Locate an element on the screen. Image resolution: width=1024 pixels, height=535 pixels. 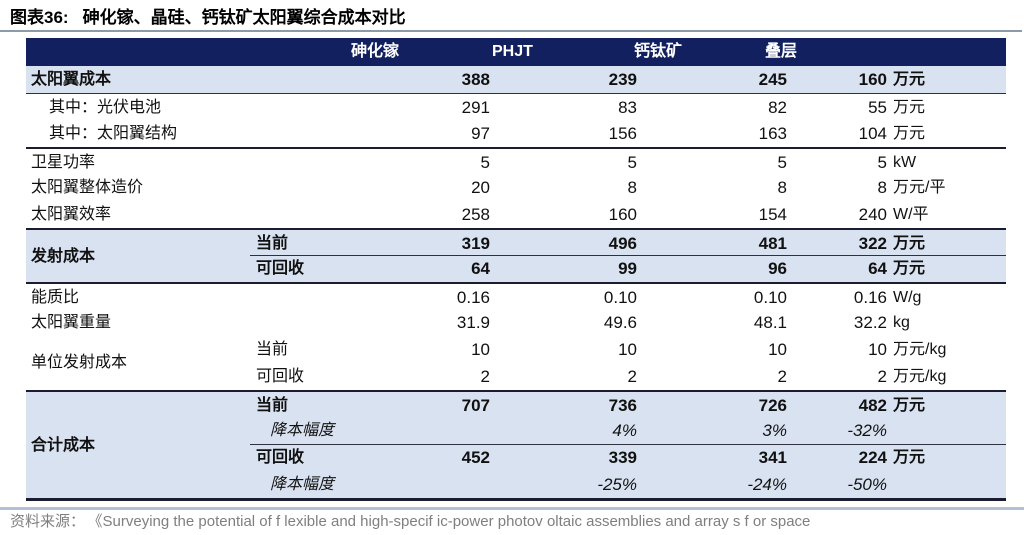
cell-perovskite: 245 is located at coordinates (772, 79).